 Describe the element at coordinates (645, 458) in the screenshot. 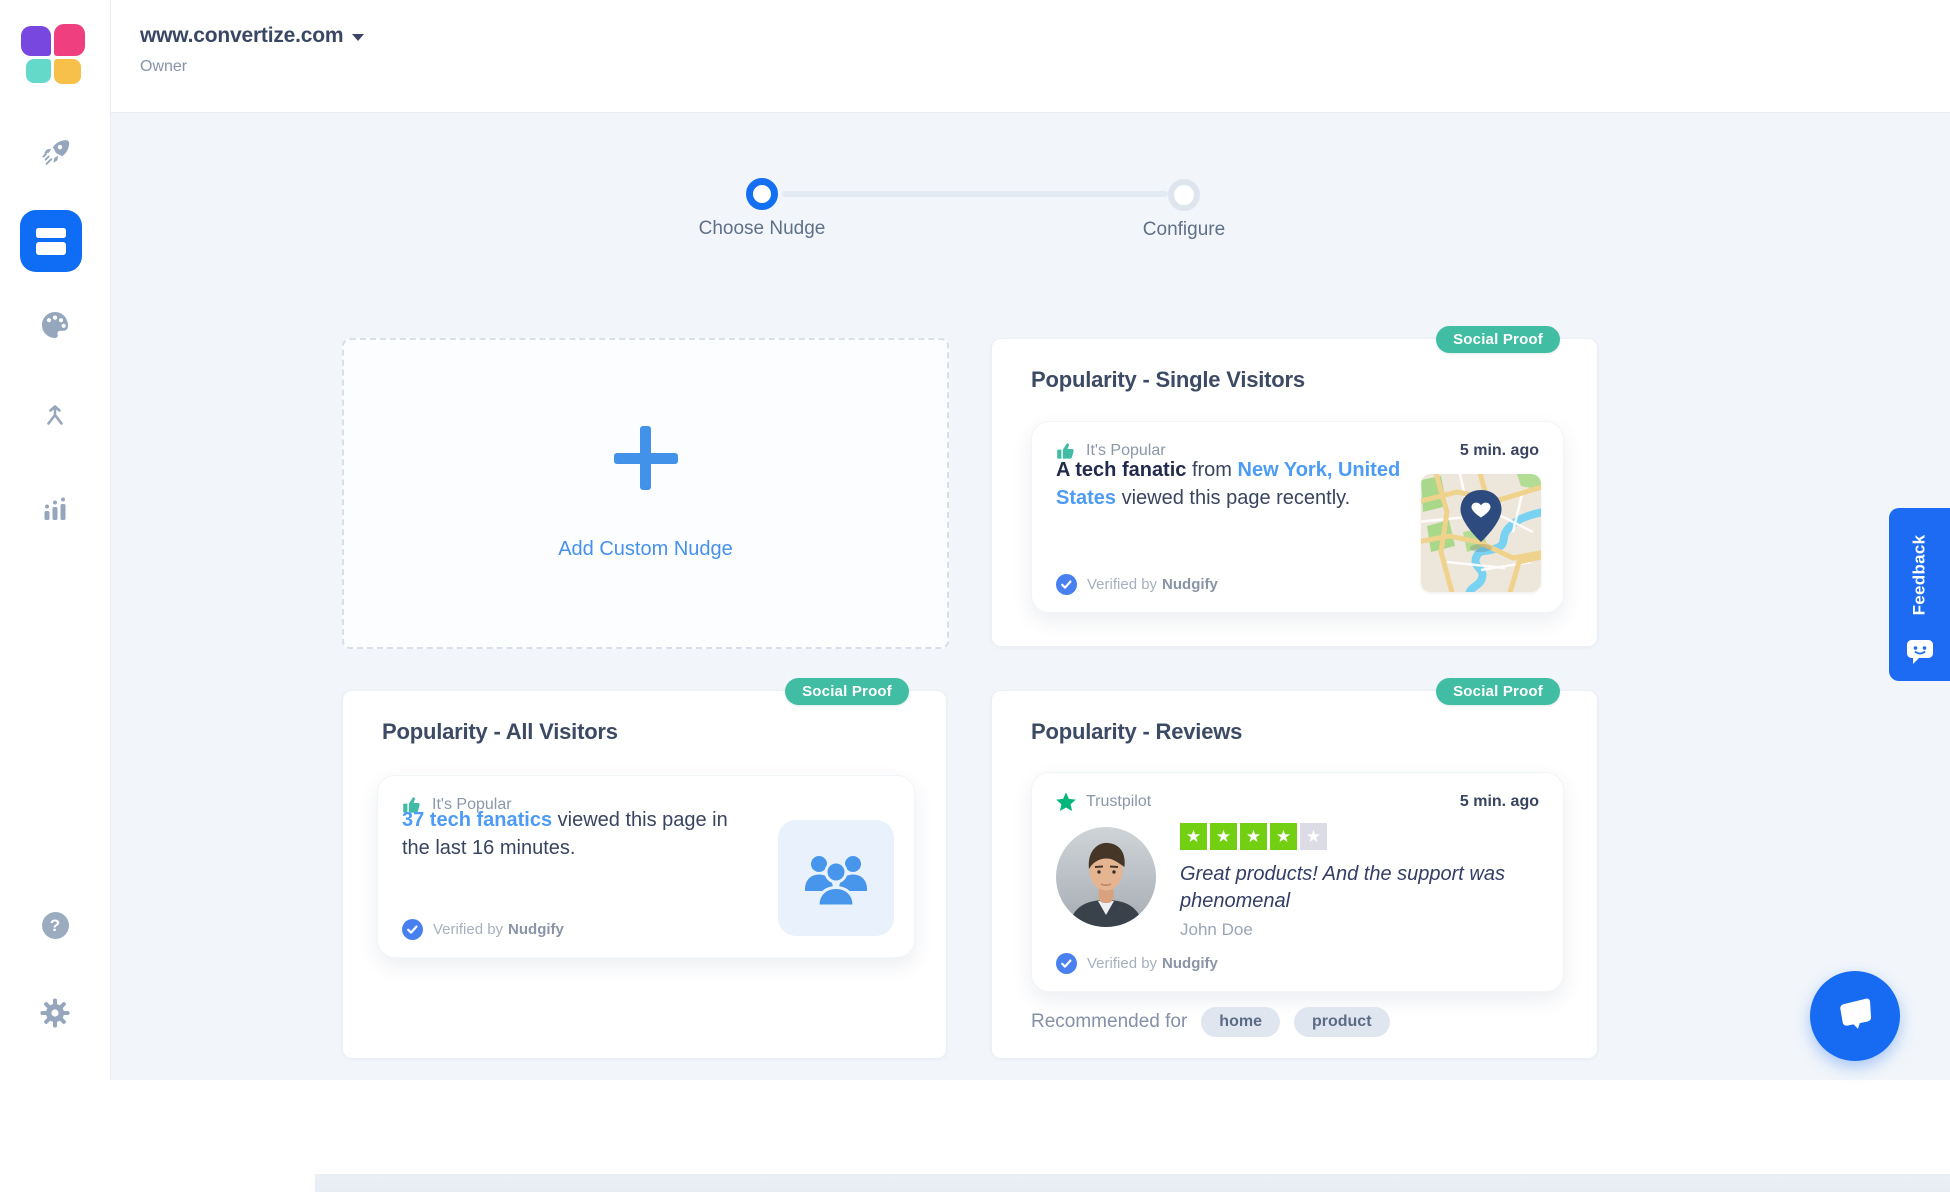

I see `plus-icon` at that location.